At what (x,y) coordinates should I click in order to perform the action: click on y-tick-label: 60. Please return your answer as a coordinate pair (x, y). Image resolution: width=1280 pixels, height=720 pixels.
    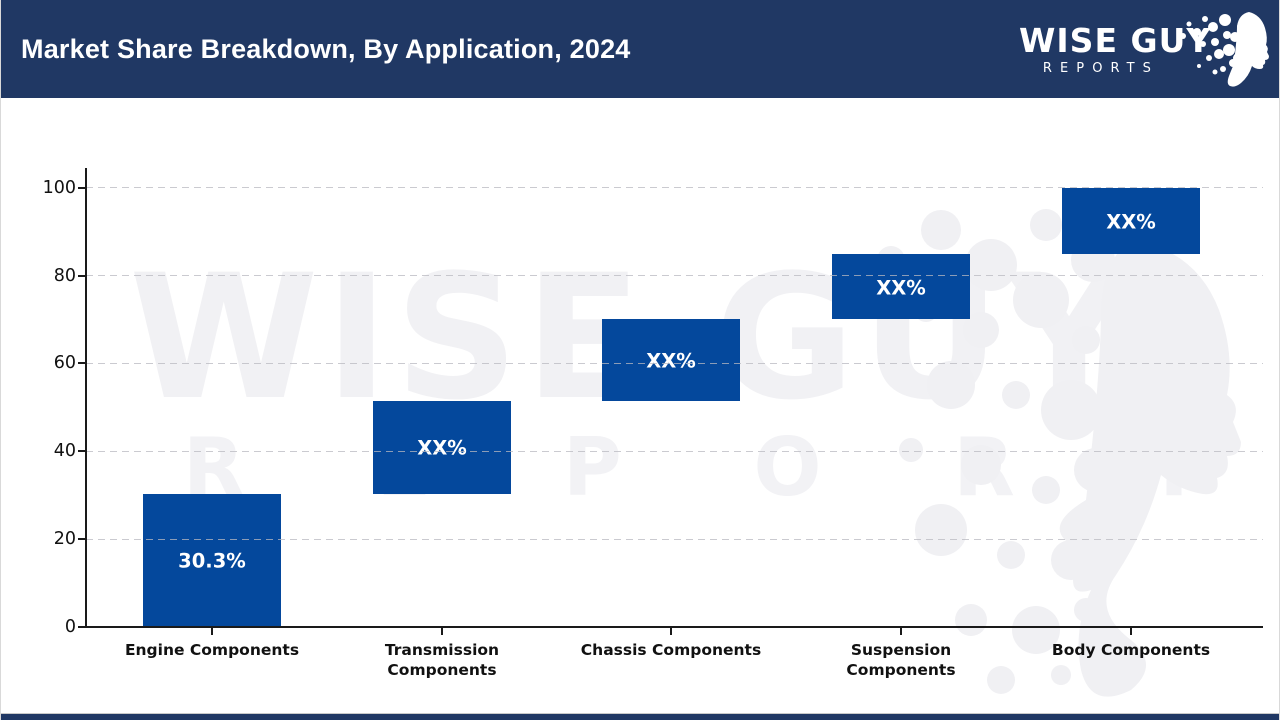
    Looking at the image, I should click on (64, 363).